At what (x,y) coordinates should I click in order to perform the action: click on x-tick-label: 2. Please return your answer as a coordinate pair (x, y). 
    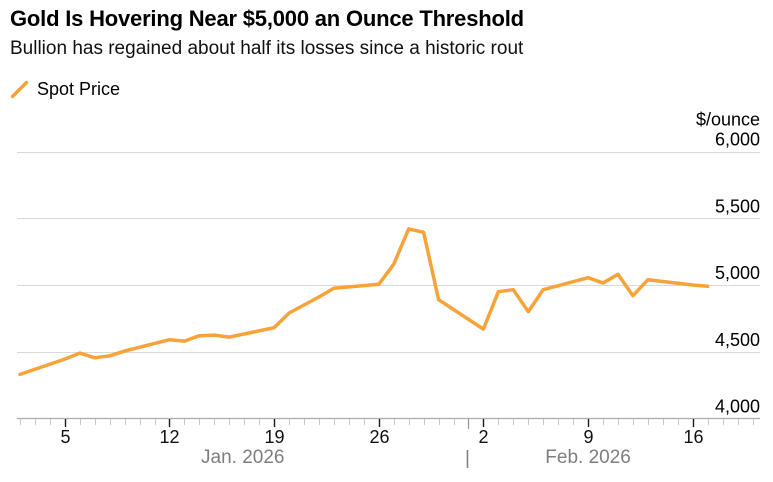
    Looking at the image, I should click on (483, 437).